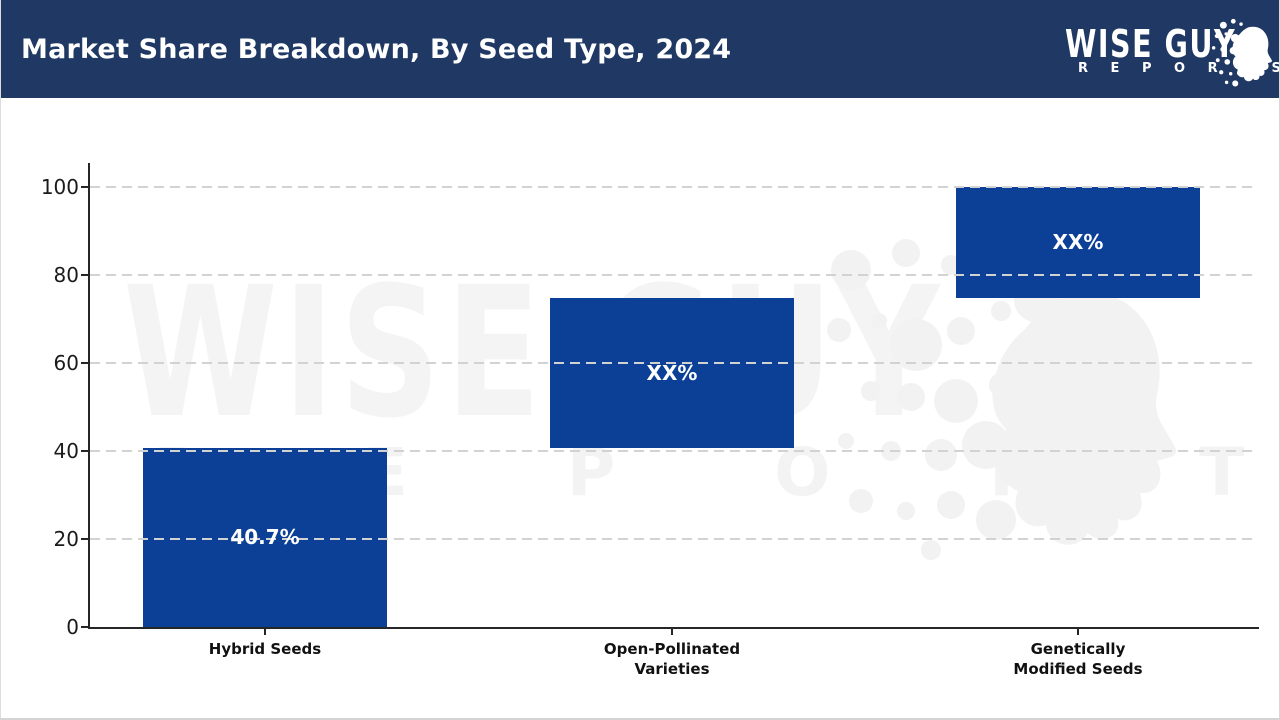 The width and height of the screenshot is (1280, 720). I want to click on x-axis-category-line: Genetically, so click(1078, 649).